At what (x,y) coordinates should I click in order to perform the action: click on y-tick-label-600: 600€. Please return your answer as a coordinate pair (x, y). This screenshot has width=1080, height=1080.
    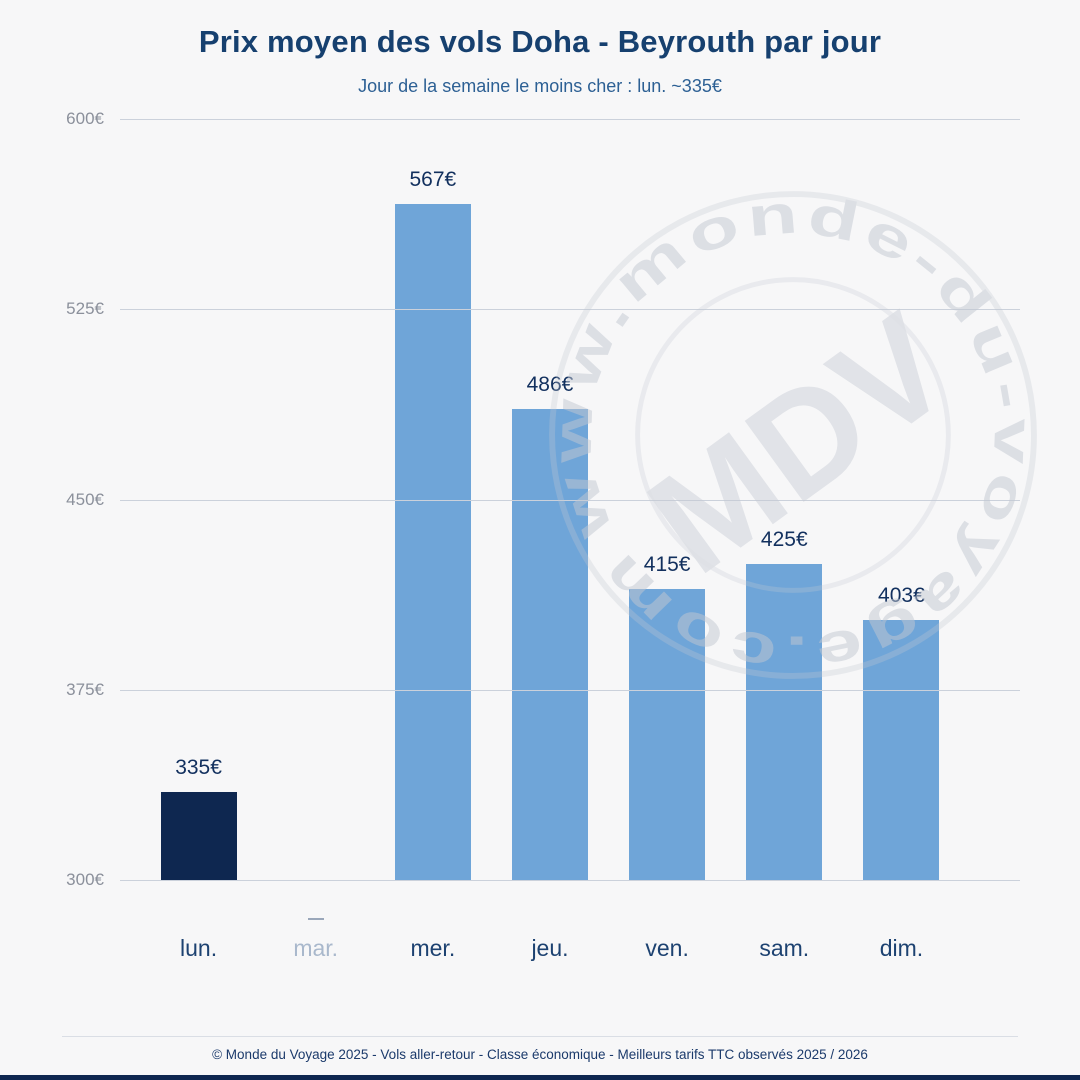
    Looking at the image, I should click on (85, 118).